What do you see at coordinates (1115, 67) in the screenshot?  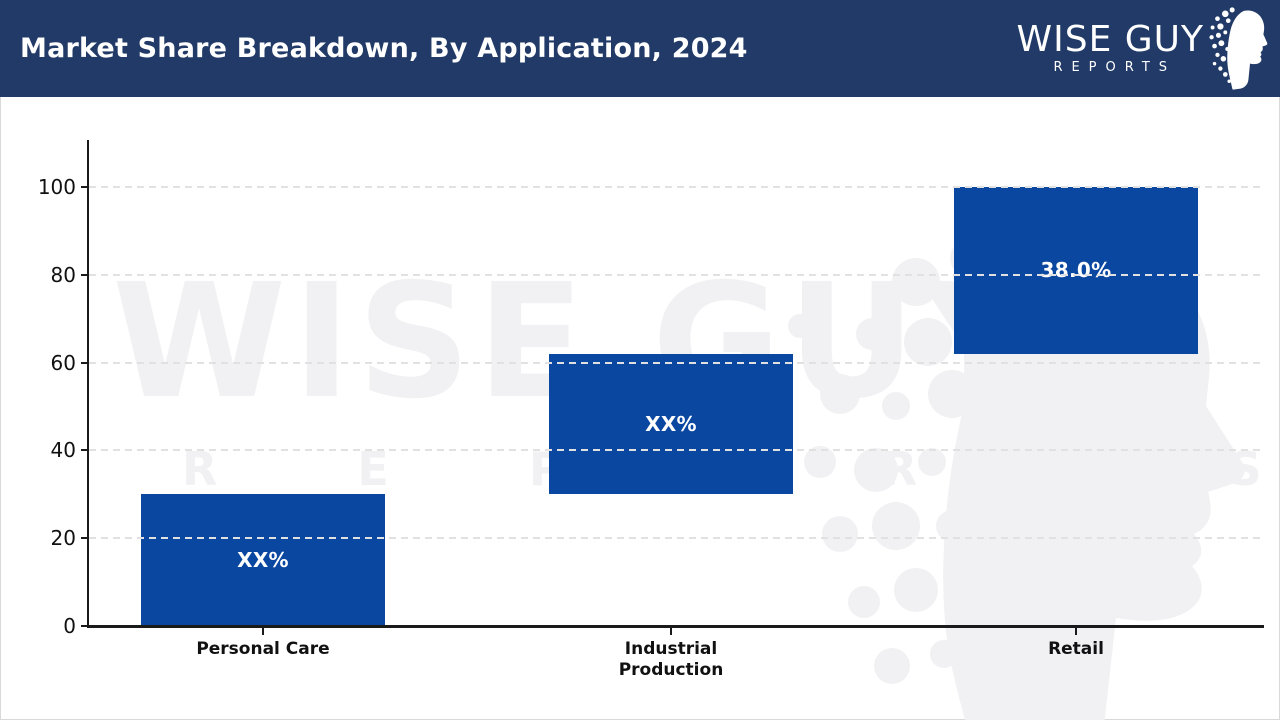 I see `brand-tagline: REPORTS` at bounding box center [1115, 67].